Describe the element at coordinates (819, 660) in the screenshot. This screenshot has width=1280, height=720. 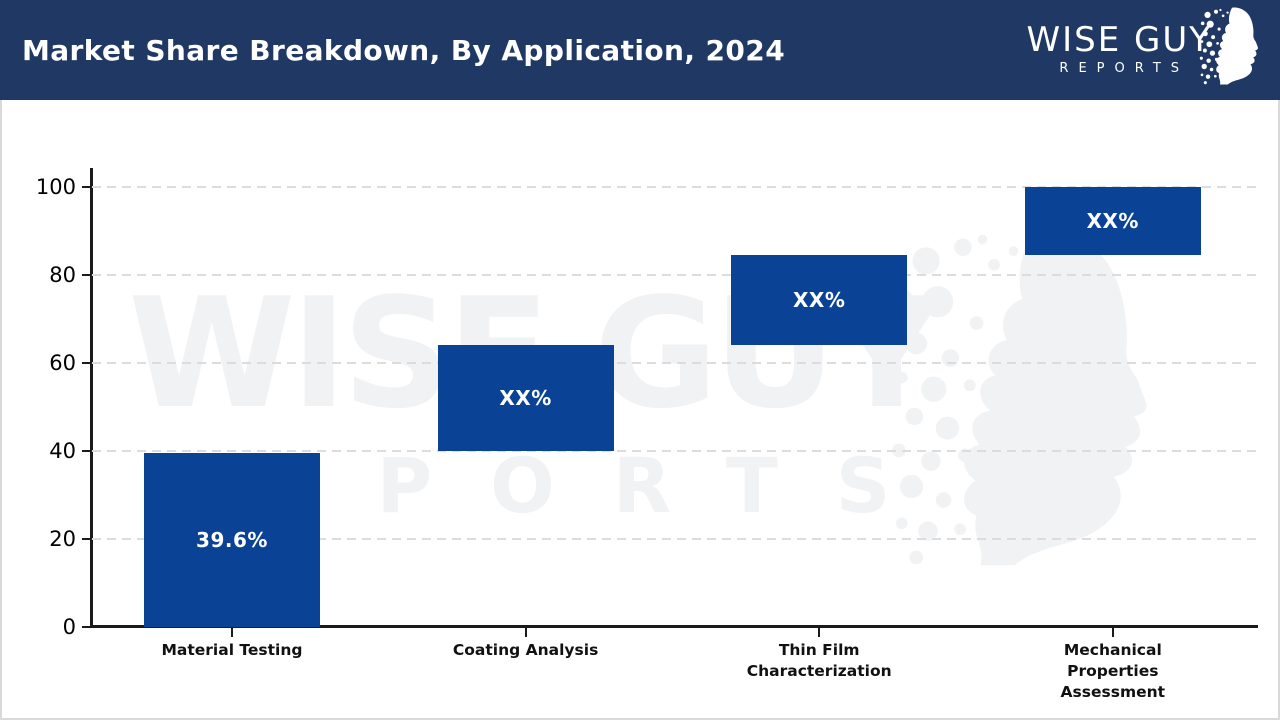
I see `x-category-label: Thin Film Characterization` at that location.